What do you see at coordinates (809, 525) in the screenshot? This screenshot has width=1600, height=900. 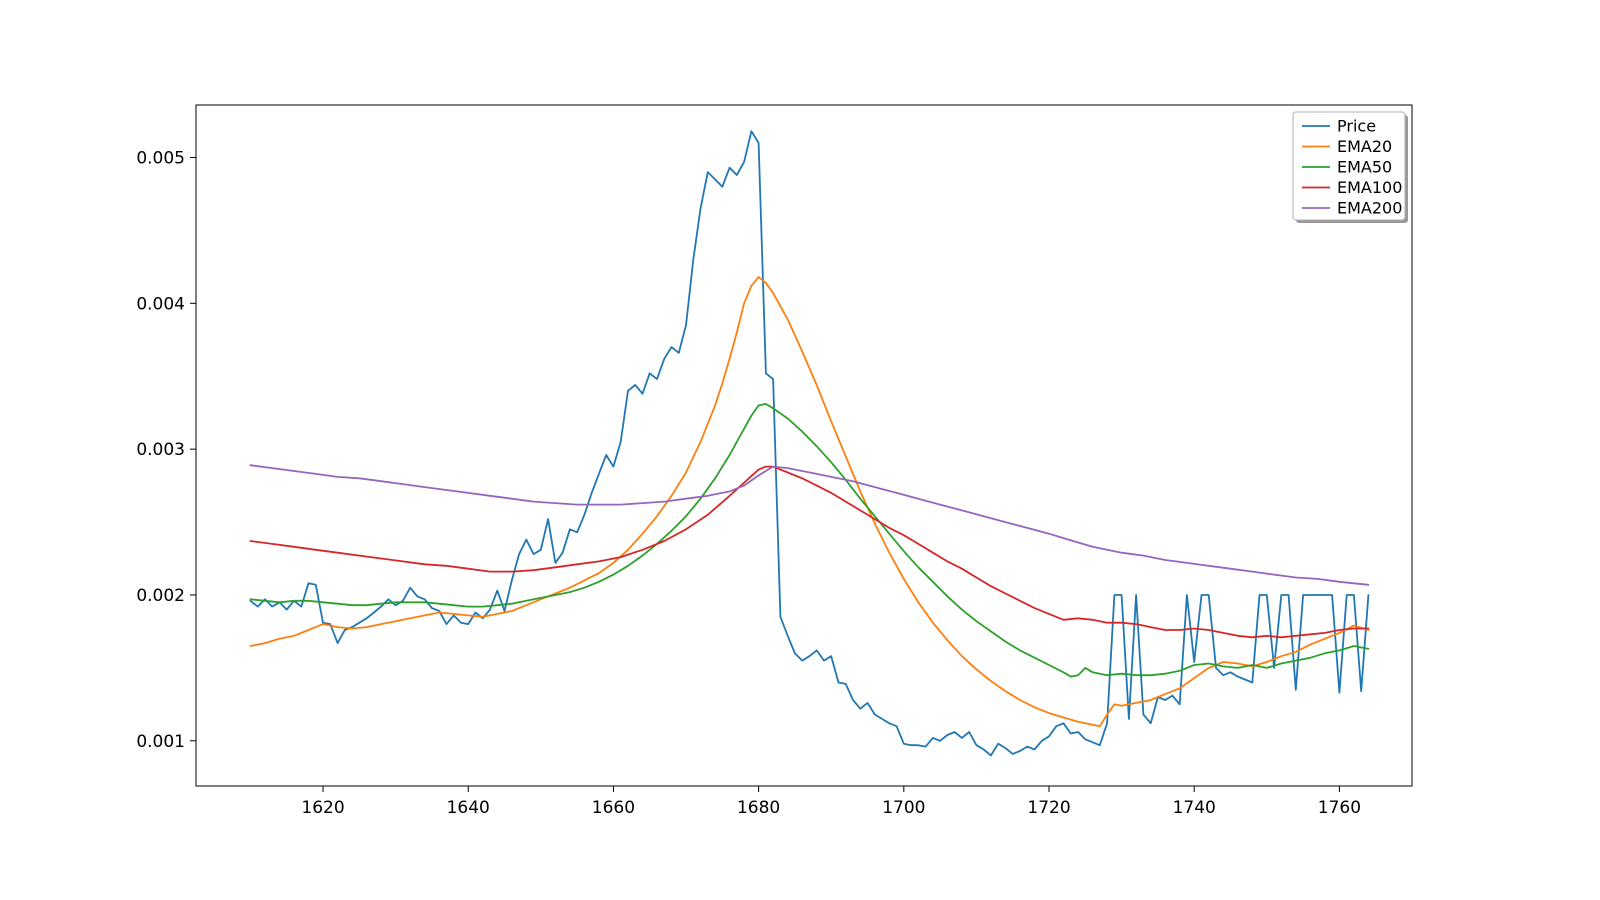 I see `ema200-series-line` at bounding box center [809, 525].